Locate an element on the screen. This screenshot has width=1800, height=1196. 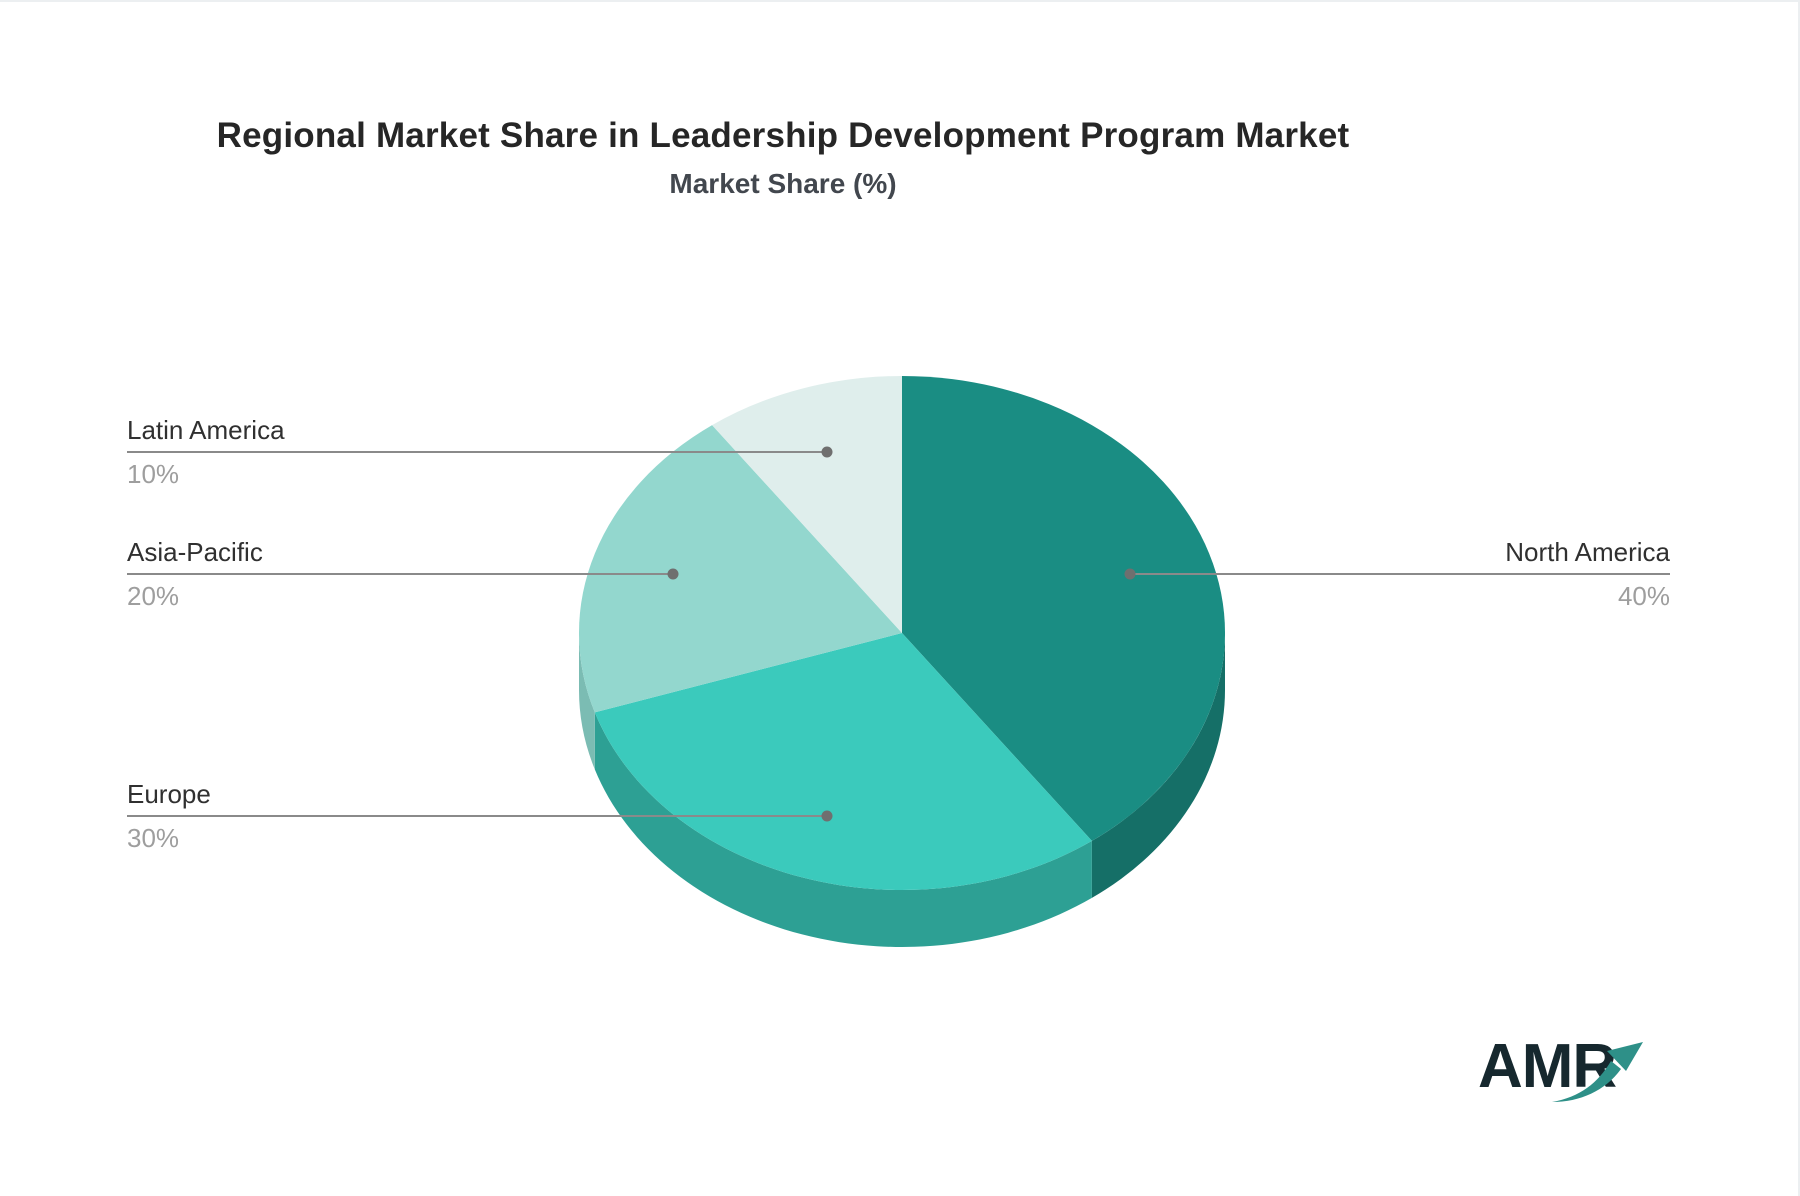
pie-slice-asia-pacific is located at coordinates (740, 569).